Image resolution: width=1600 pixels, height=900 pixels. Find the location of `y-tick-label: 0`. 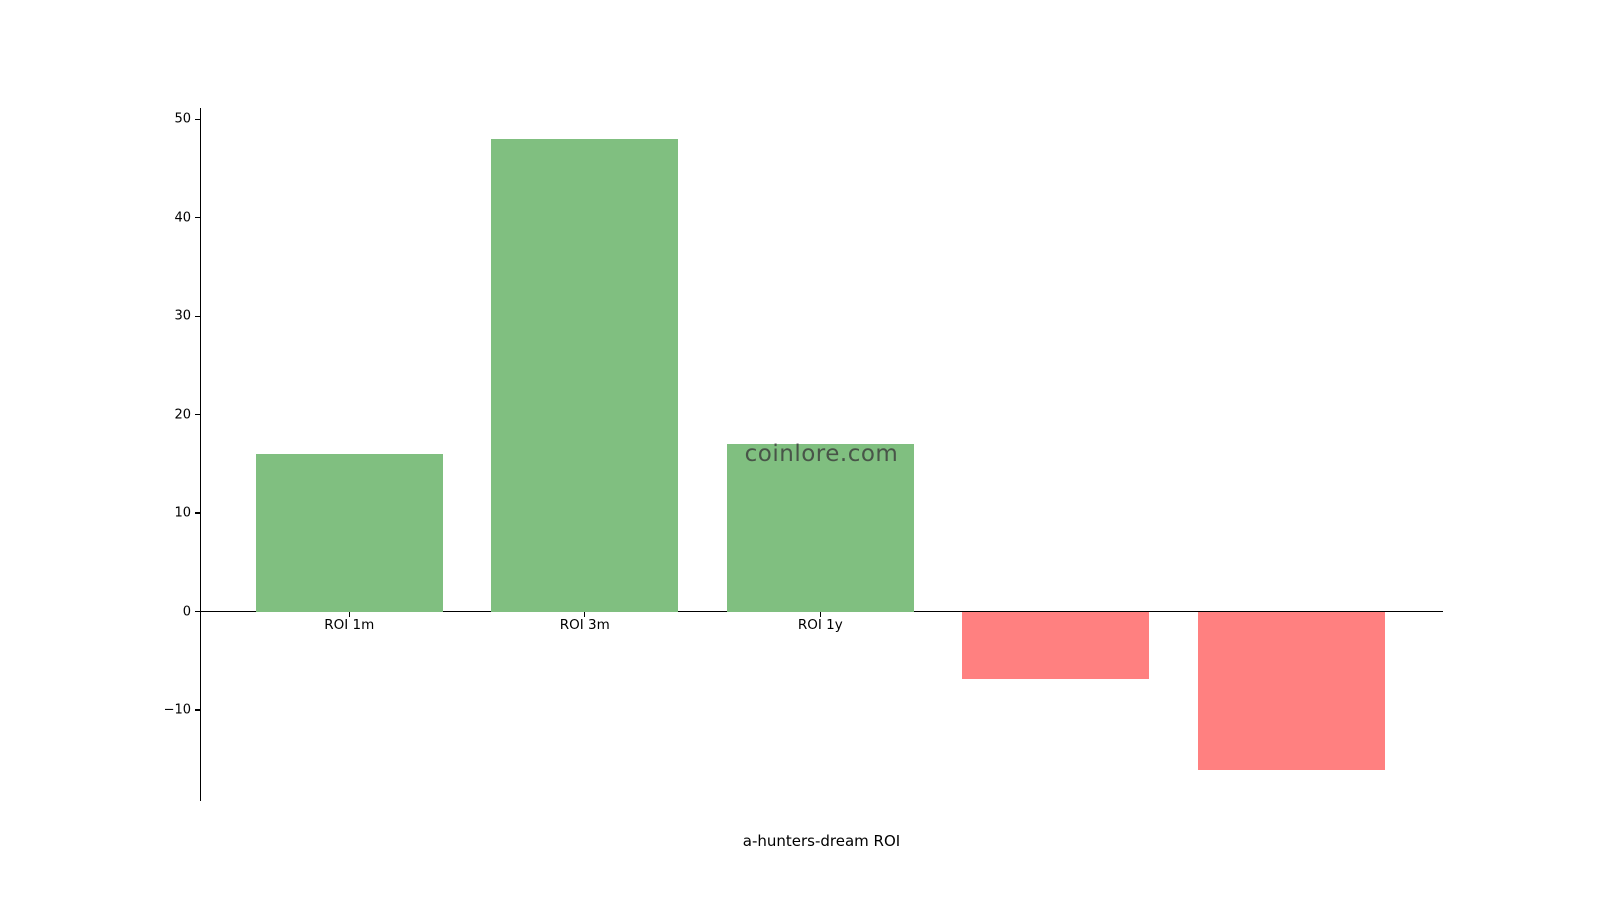

y-tick-label: 0 is located at coordinates (186, 611).